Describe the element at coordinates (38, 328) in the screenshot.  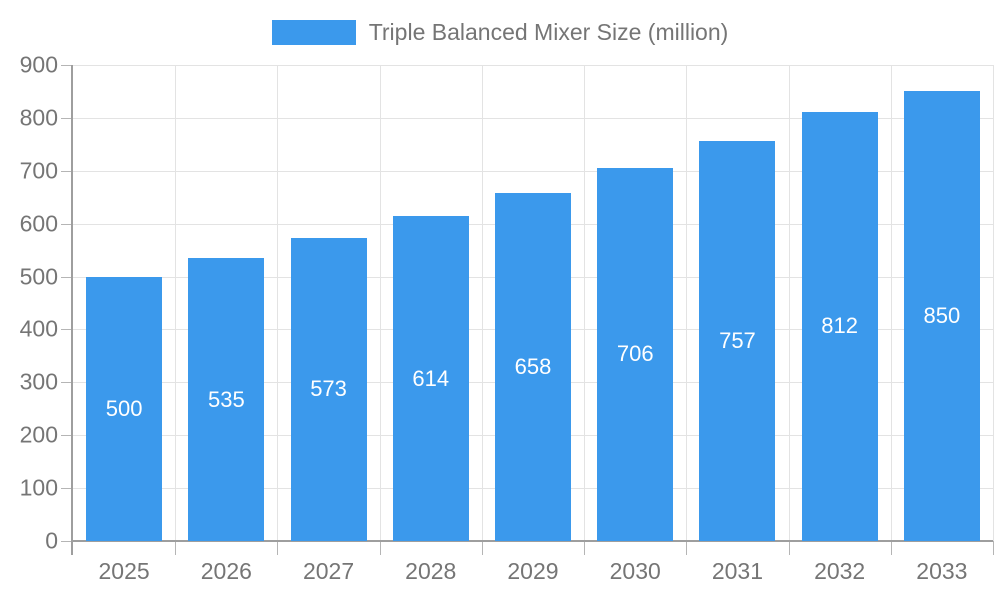
I see `y-tick-label: 400` at that location.